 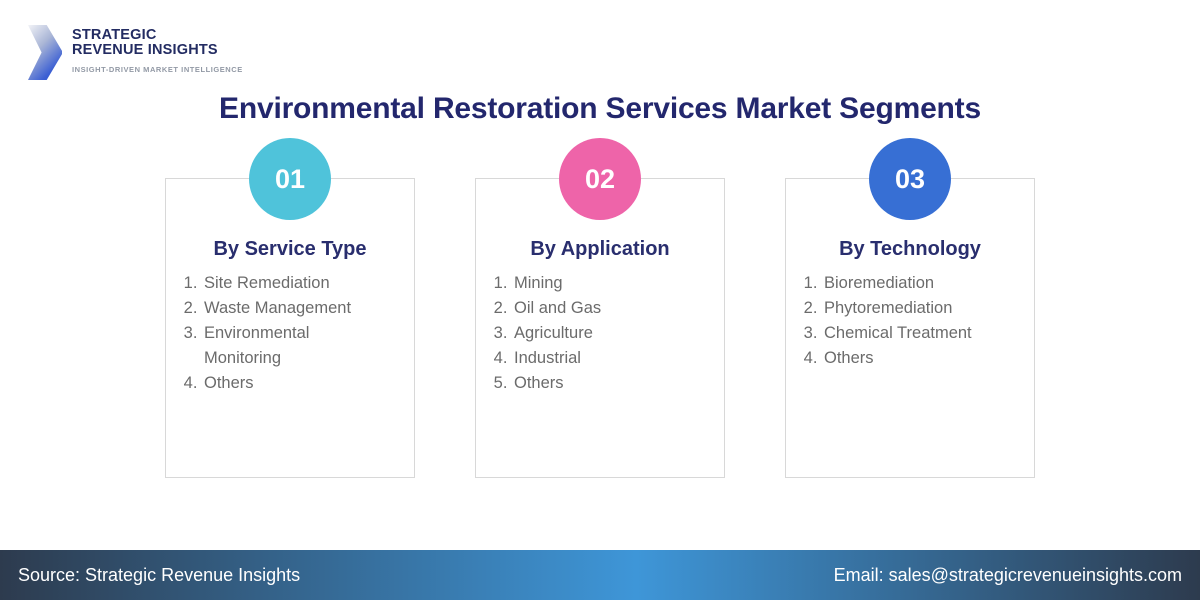 What do you see at coordinates (601, 358) in the screenshot?
I see `list-item: Industrial` at bounding box center [601, 358].